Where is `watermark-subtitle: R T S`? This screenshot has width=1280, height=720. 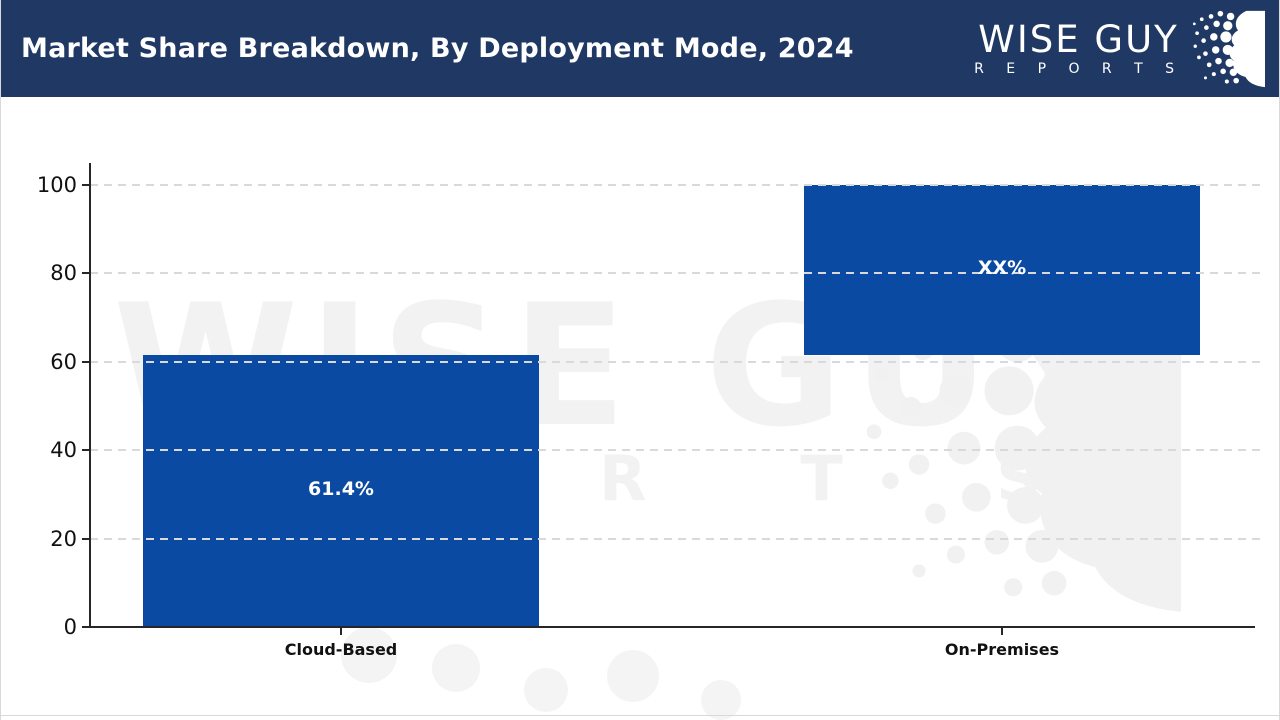
watermark-subtitle: R T S is located at coordinates (853, 478).